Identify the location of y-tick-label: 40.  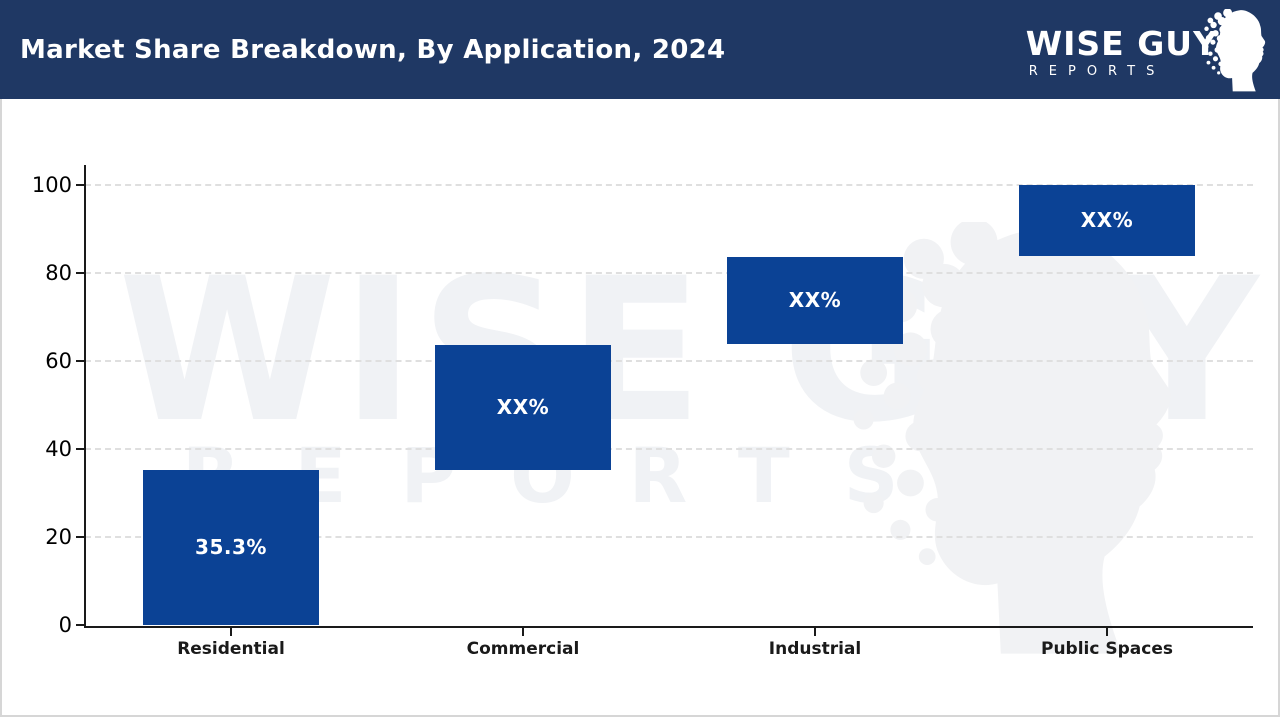
(58, 449).